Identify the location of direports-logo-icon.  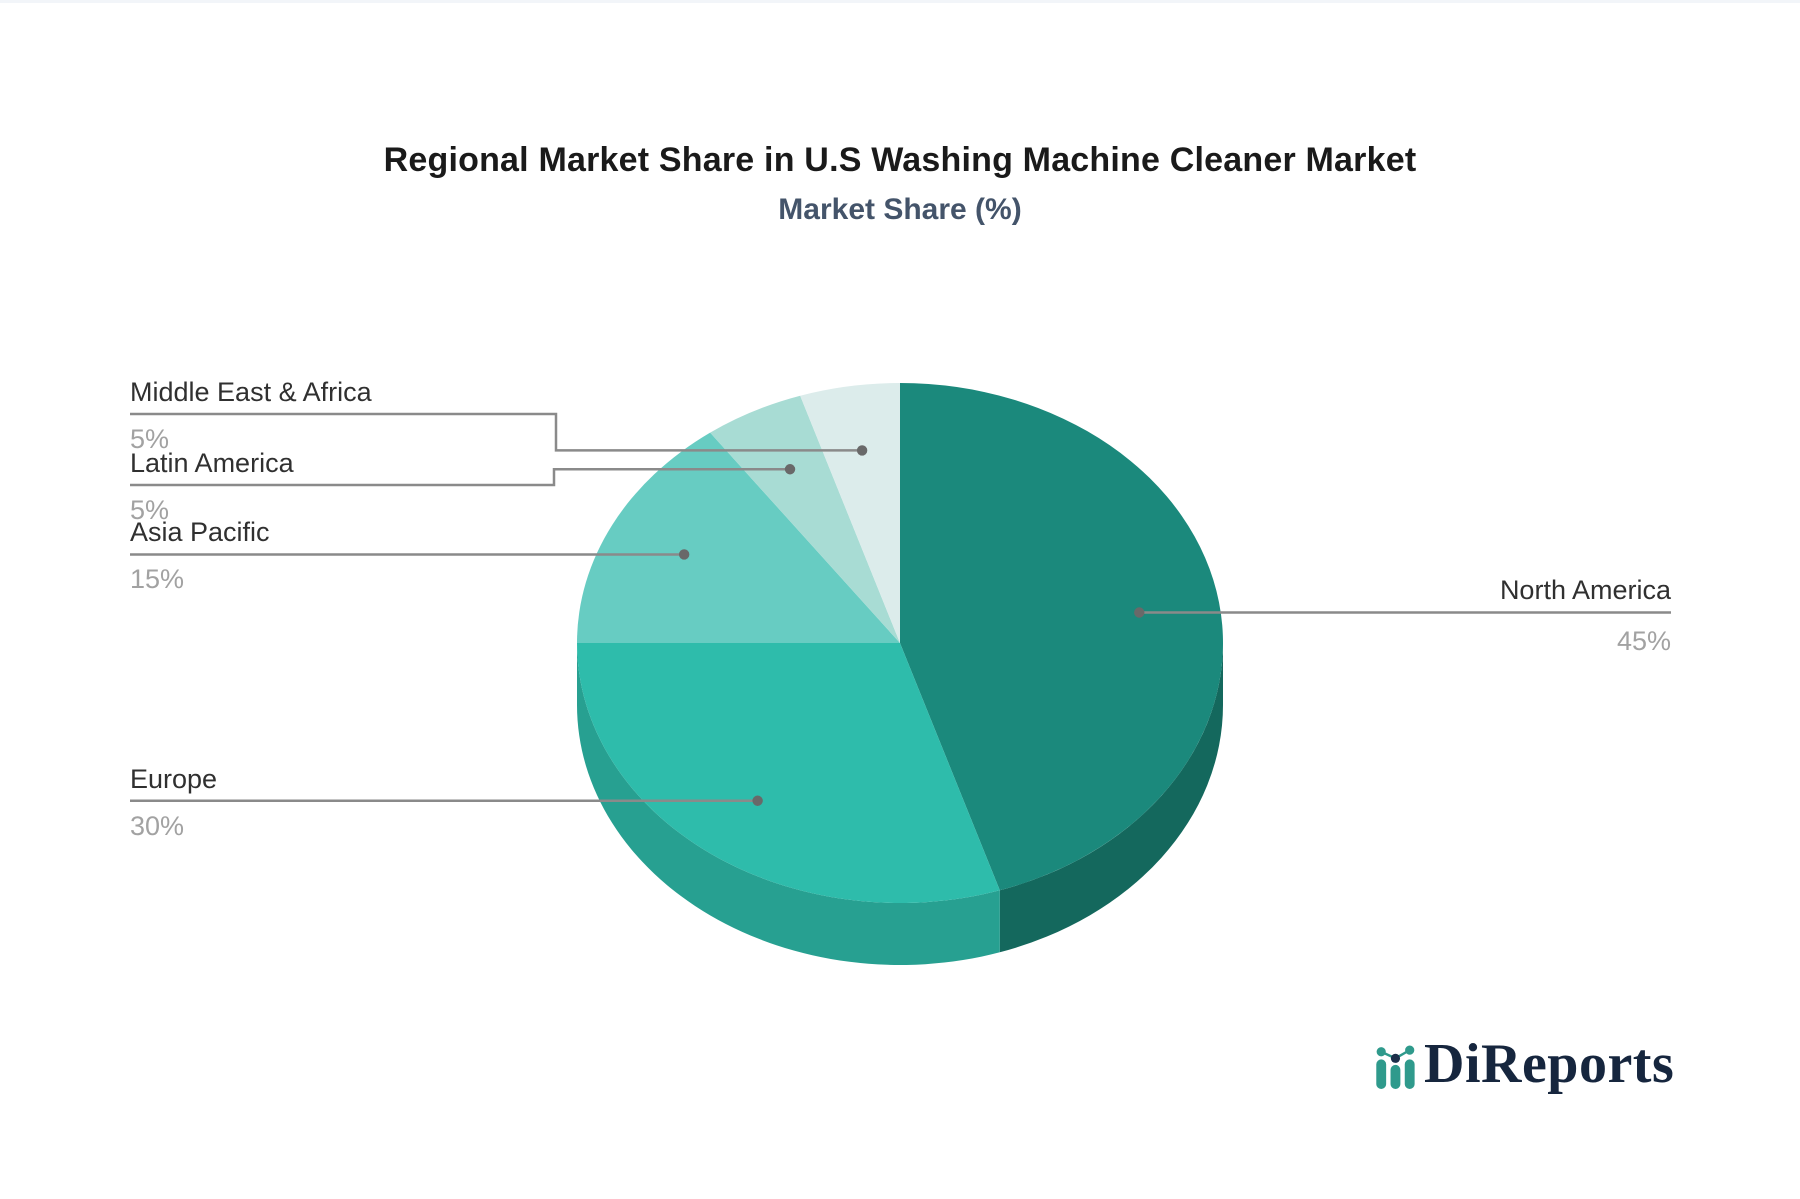
(1395, 1067).